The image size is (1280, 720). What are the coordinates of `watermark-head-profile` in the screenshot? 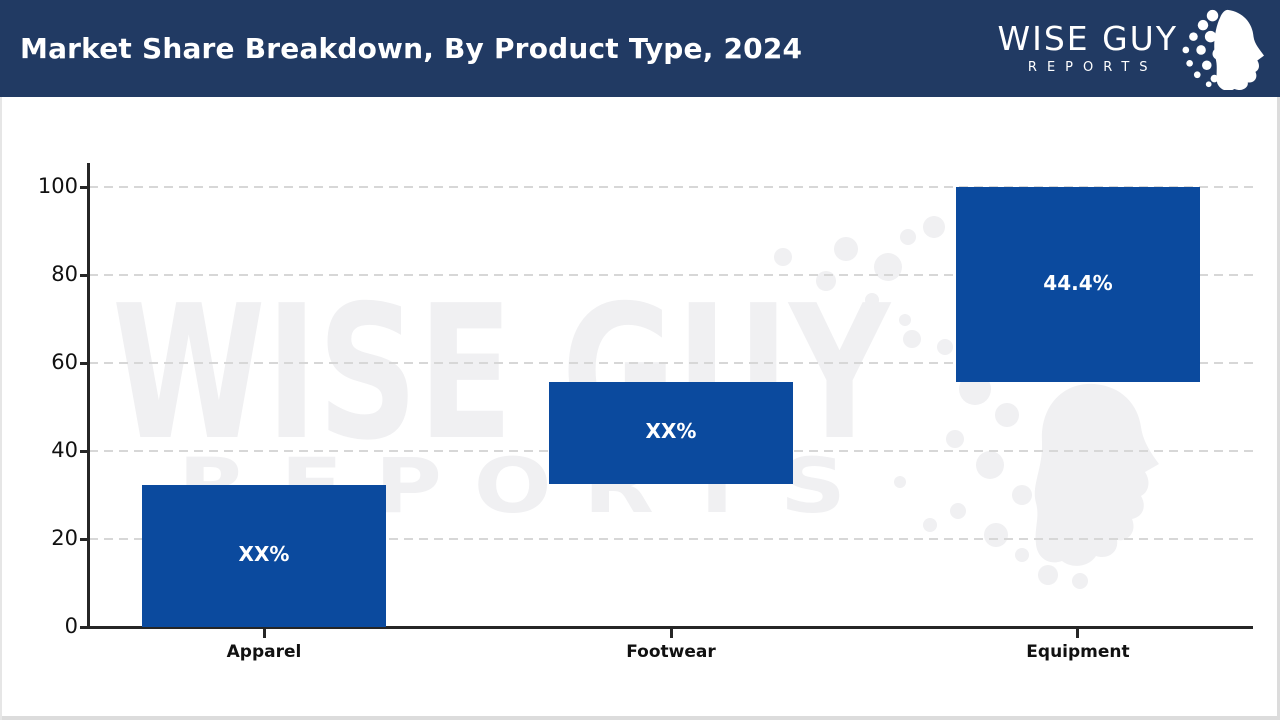 It's located at (1096, 474).